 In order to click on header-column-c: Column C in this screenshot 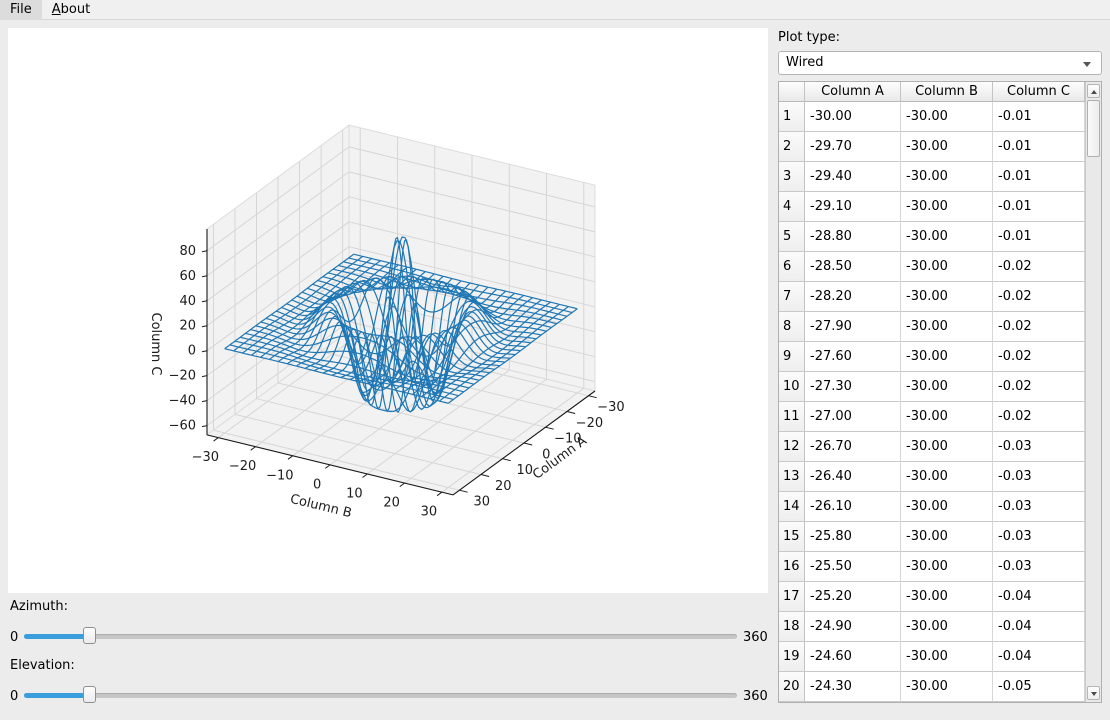, I will do `click(1039, 92)`.